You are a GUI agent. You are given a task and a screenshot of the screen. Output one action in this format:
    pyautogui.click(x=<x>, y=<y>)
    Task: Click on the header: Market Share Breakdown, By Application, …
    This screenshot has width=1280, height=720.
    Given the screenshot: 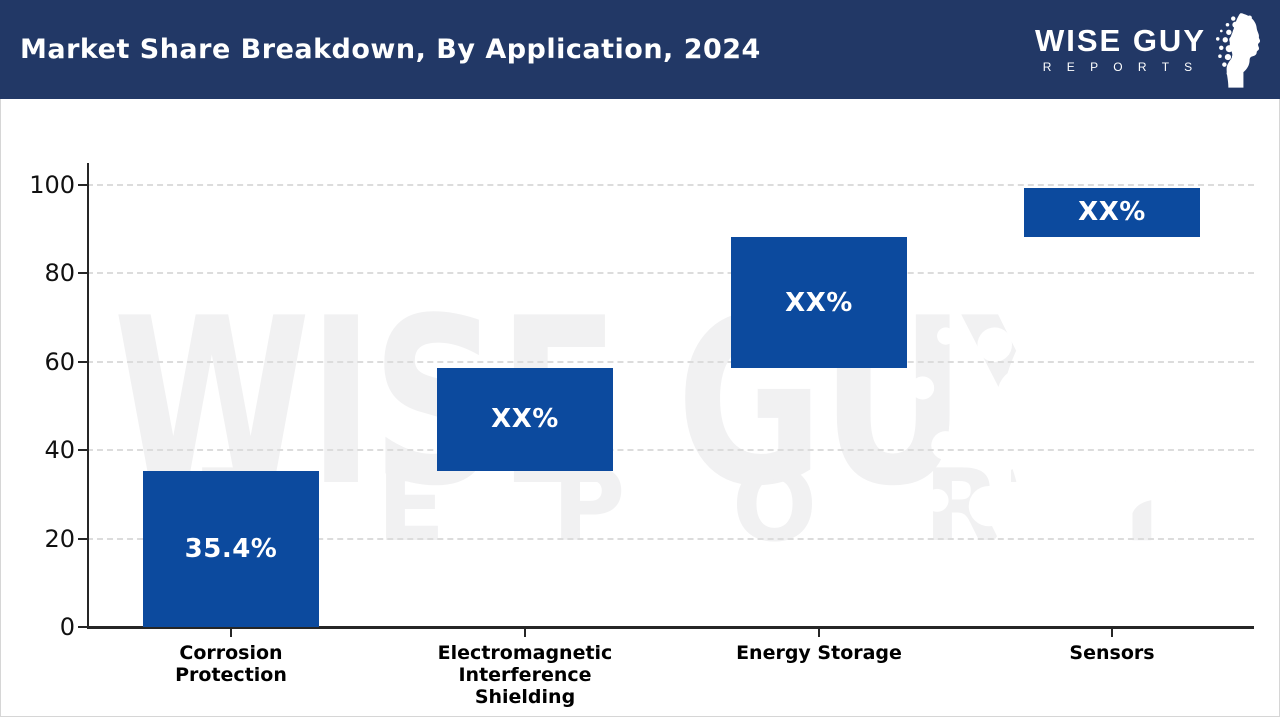 What is the action you would take?
    pyautogui.click(x=640, y=49)
    